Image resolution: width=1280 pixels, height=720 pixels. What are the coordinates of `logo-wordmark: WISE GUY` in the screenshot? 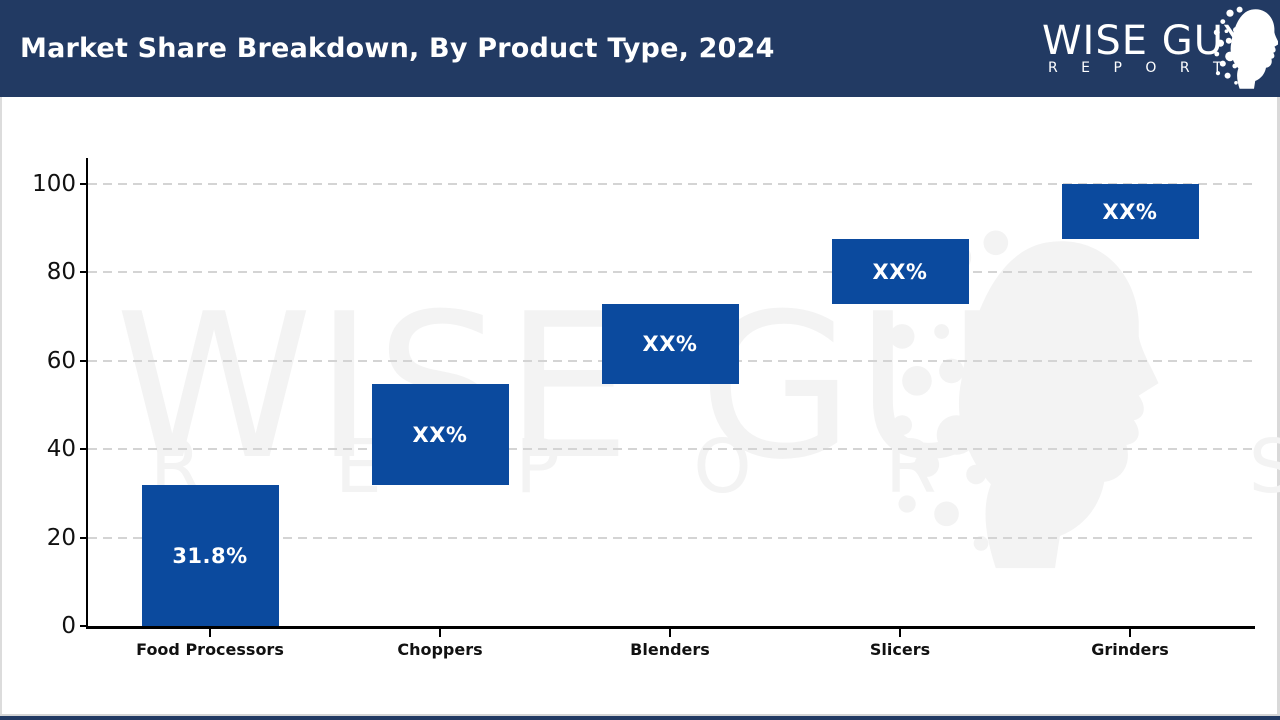 It's located at (1146, 41).